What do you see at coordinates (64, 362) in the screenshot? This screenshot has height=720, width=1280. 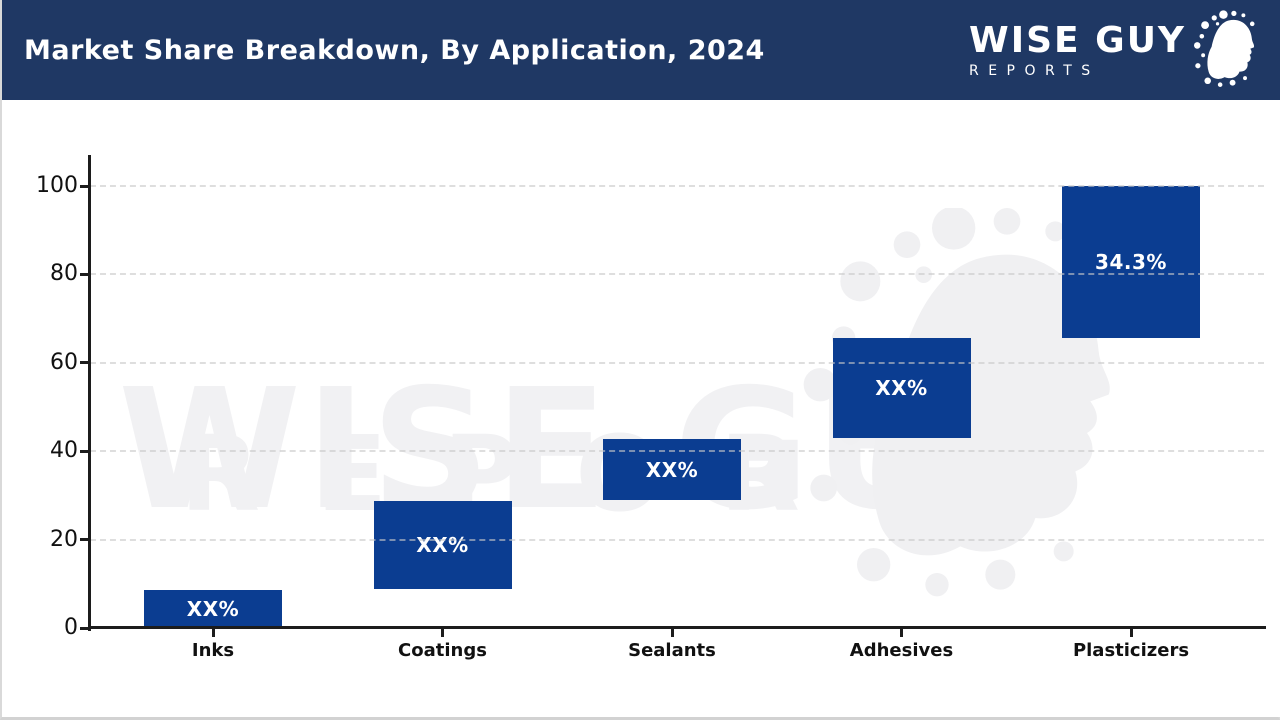 I see `y-tick-label: 60` at bounding box center [64, 362].